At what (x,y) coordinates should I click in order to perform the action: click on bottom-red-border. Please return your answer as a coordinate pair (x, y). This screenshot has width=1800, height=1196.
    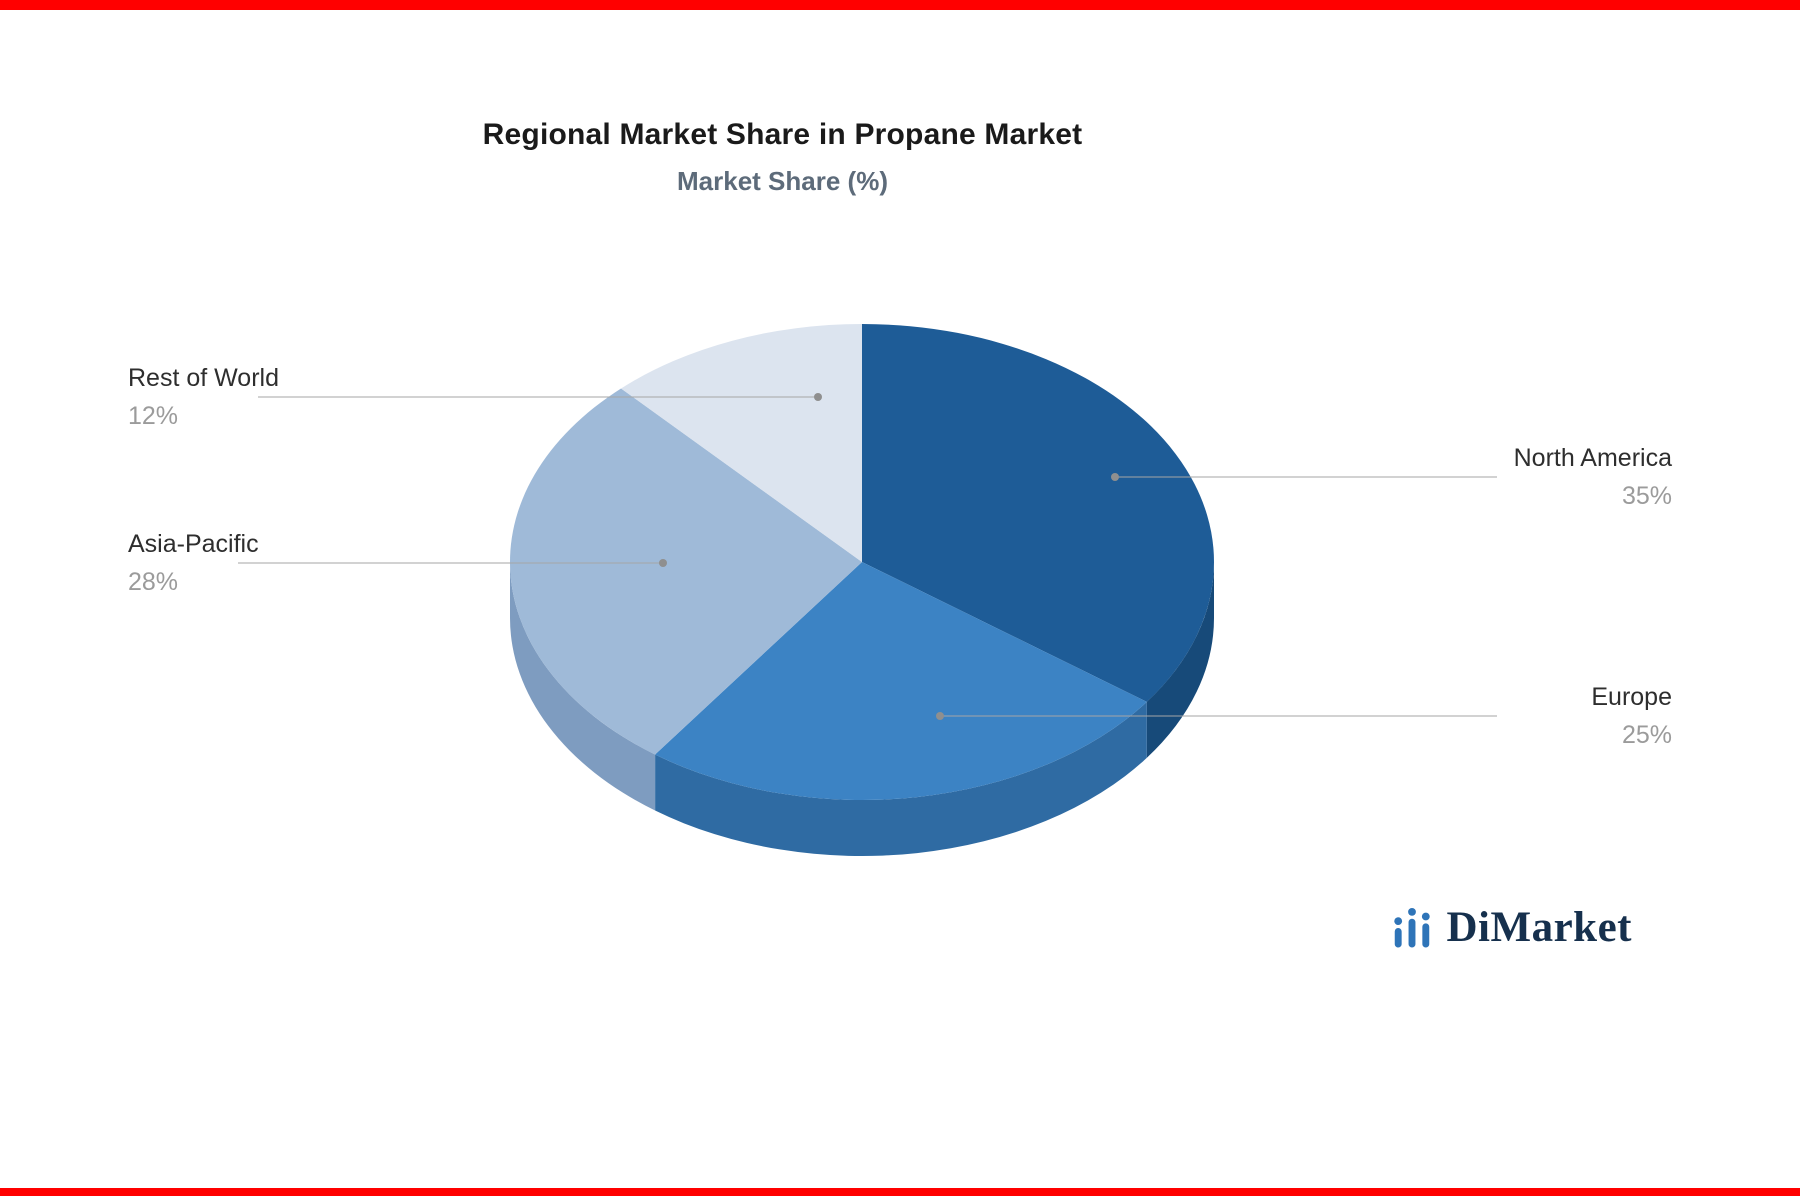
    Looking at the image, I should click on (900, 1192).